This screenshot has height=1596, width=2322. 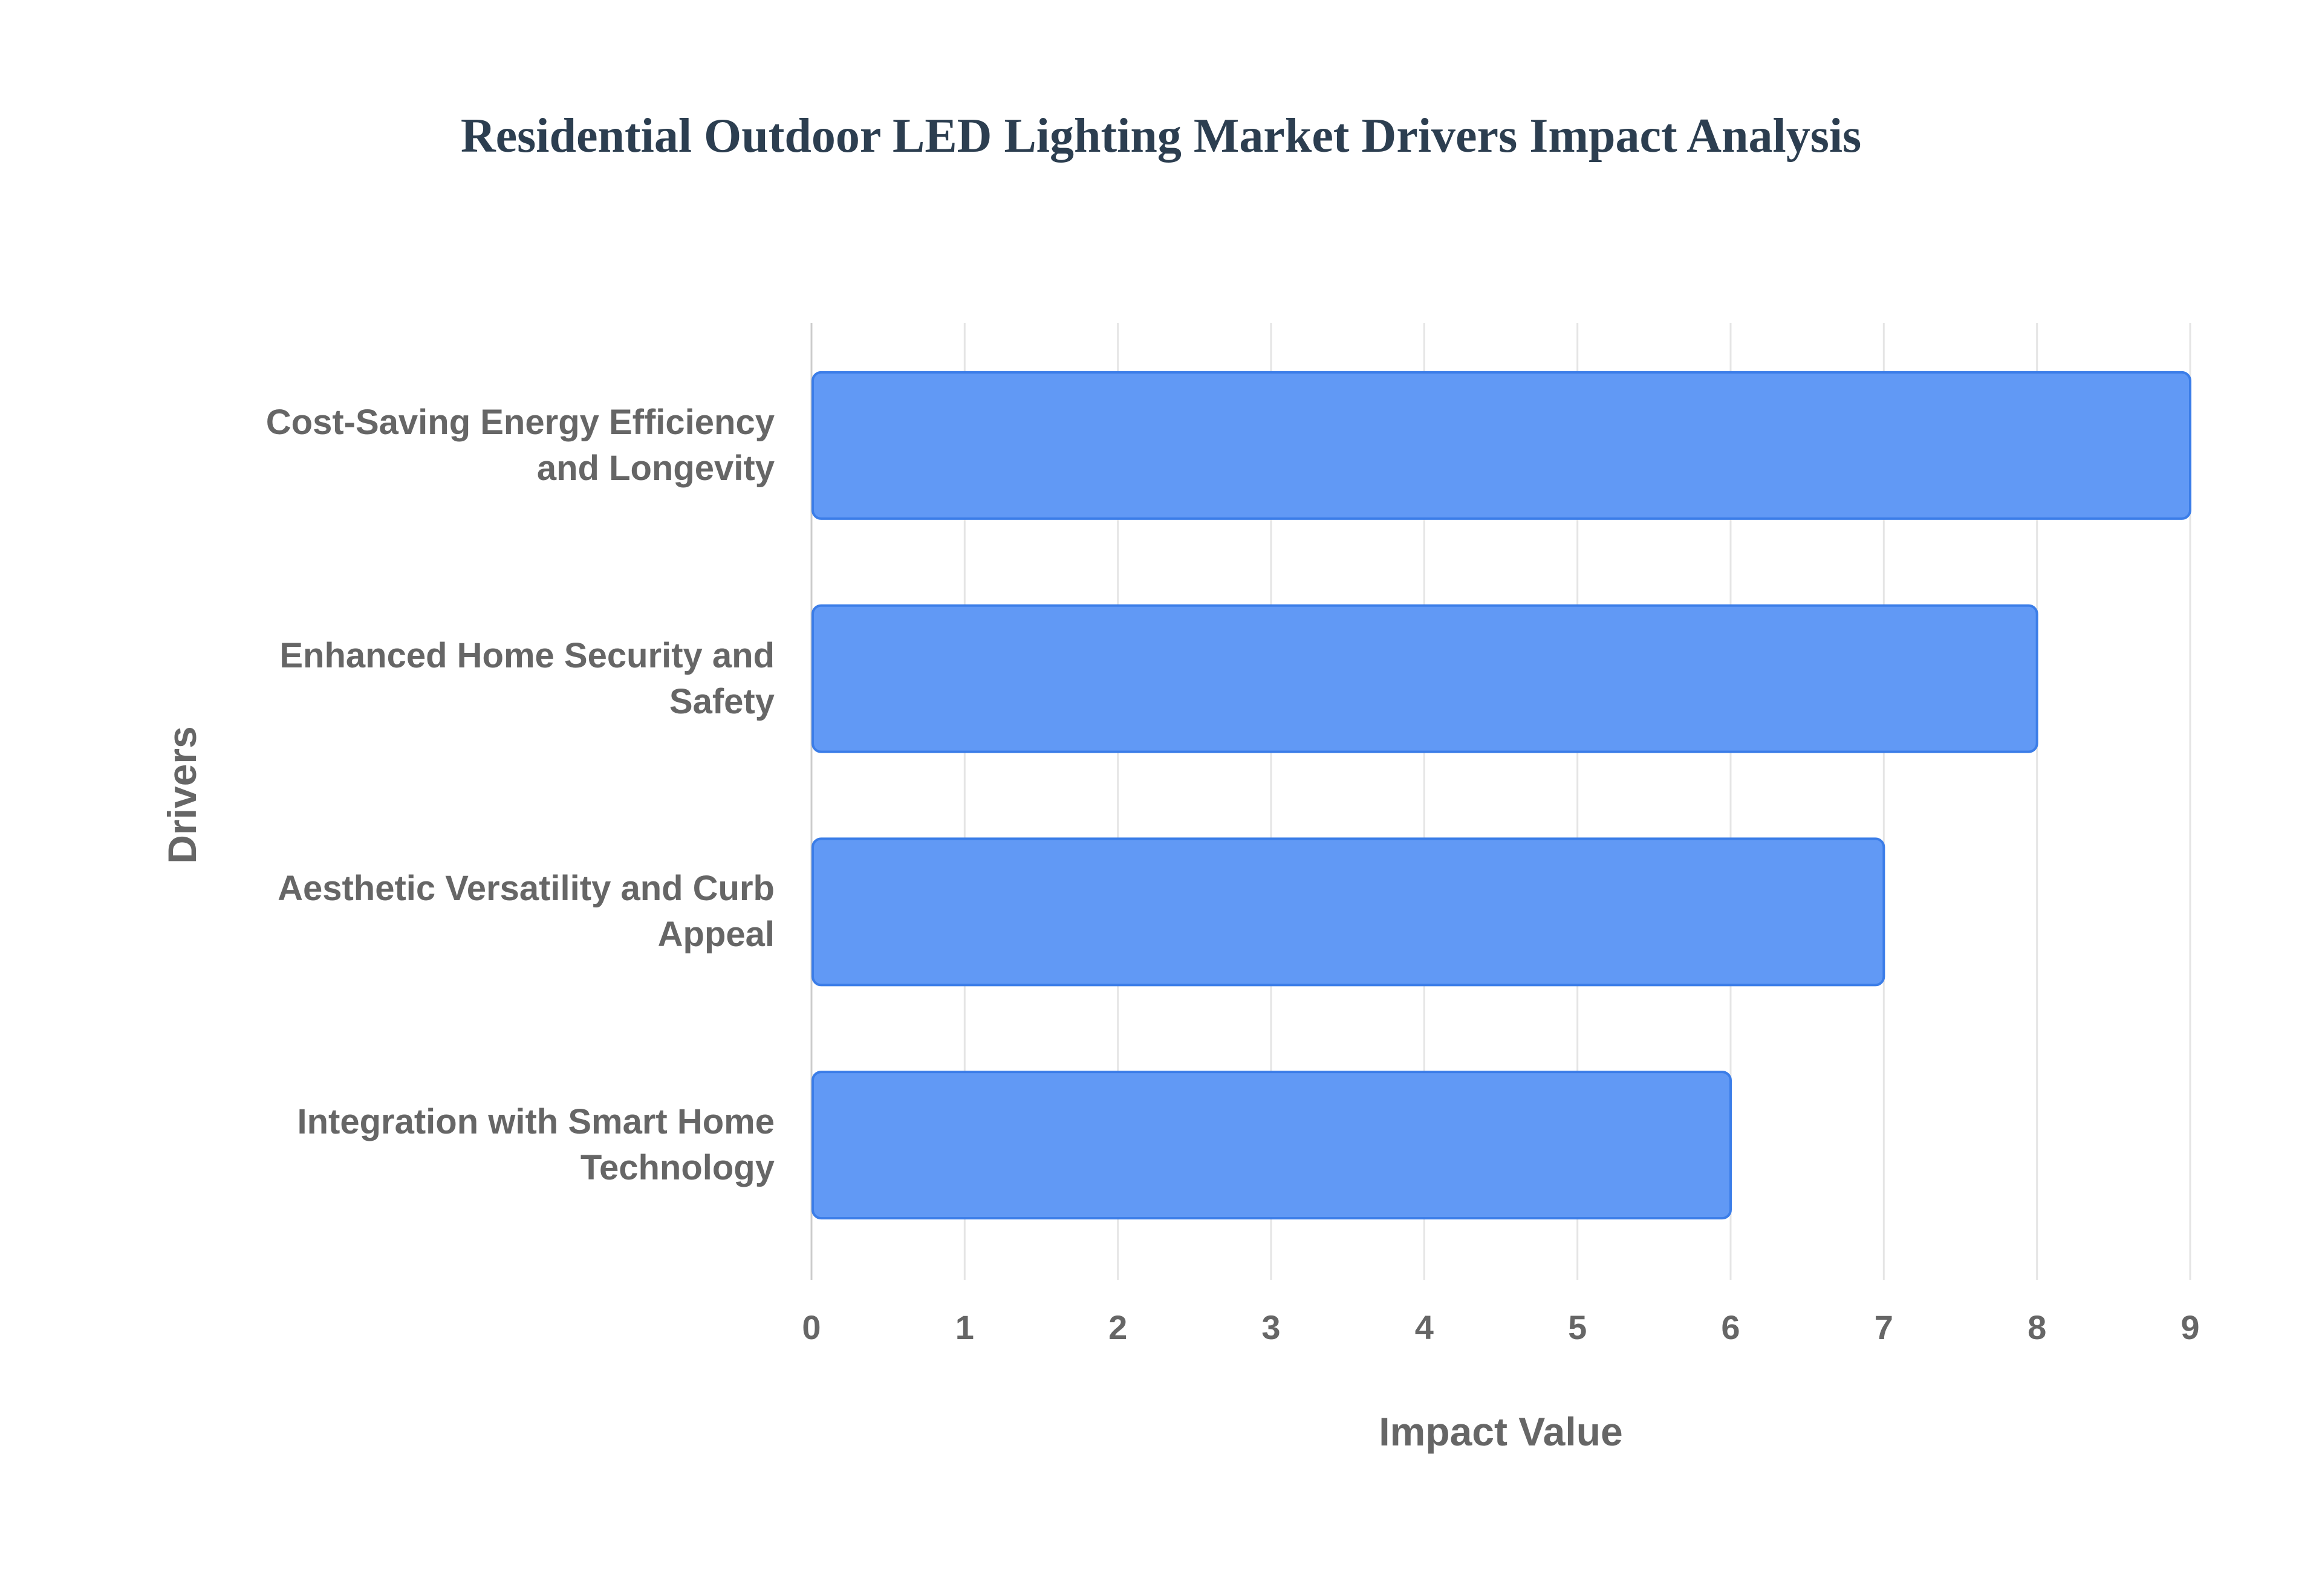 What do you see at coordinates (182, 795) in the screenshot?
I see `y-axis-title: Drivers` at bounding box center [182, 795].